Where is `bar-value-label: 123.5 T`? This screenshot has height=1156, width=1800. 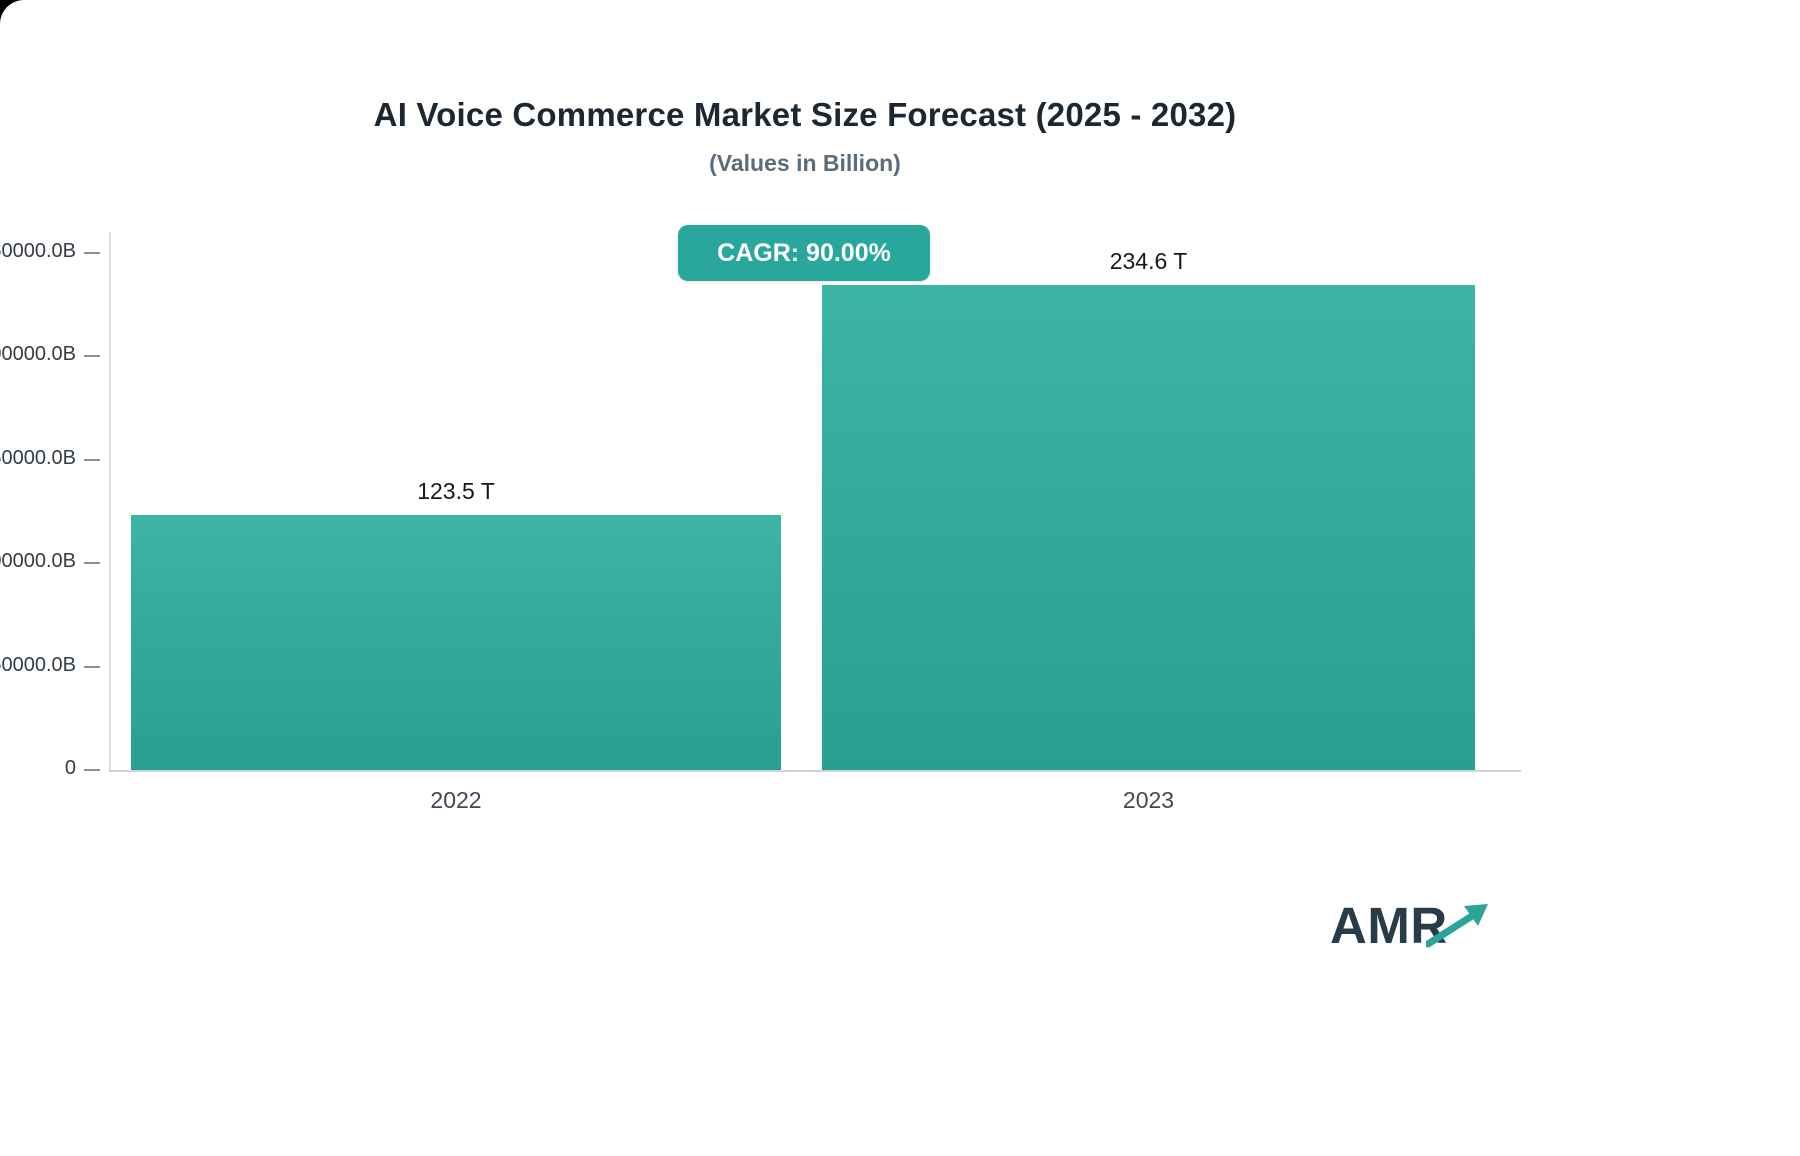
bar-value-label: 123.5 T is located at coordinates (456, 490).